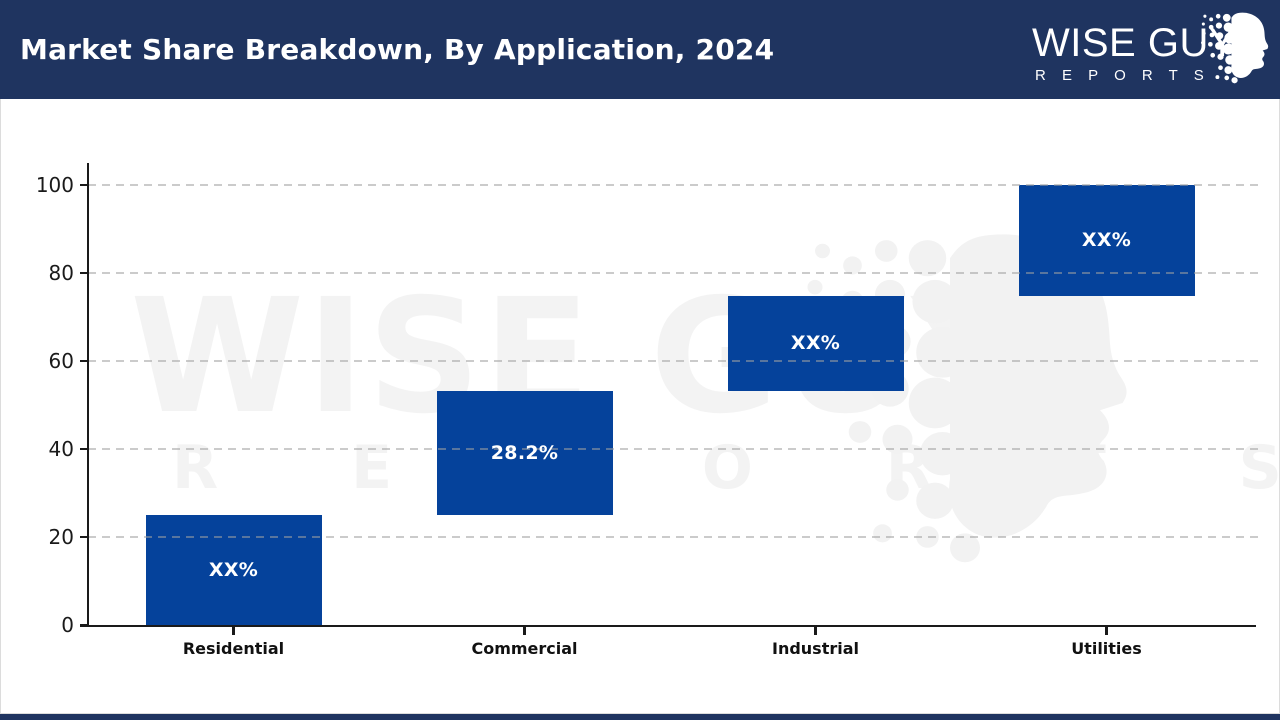 The image size is (1280, 720). I want to click on y-tick-label: 20, so click(61, 537).